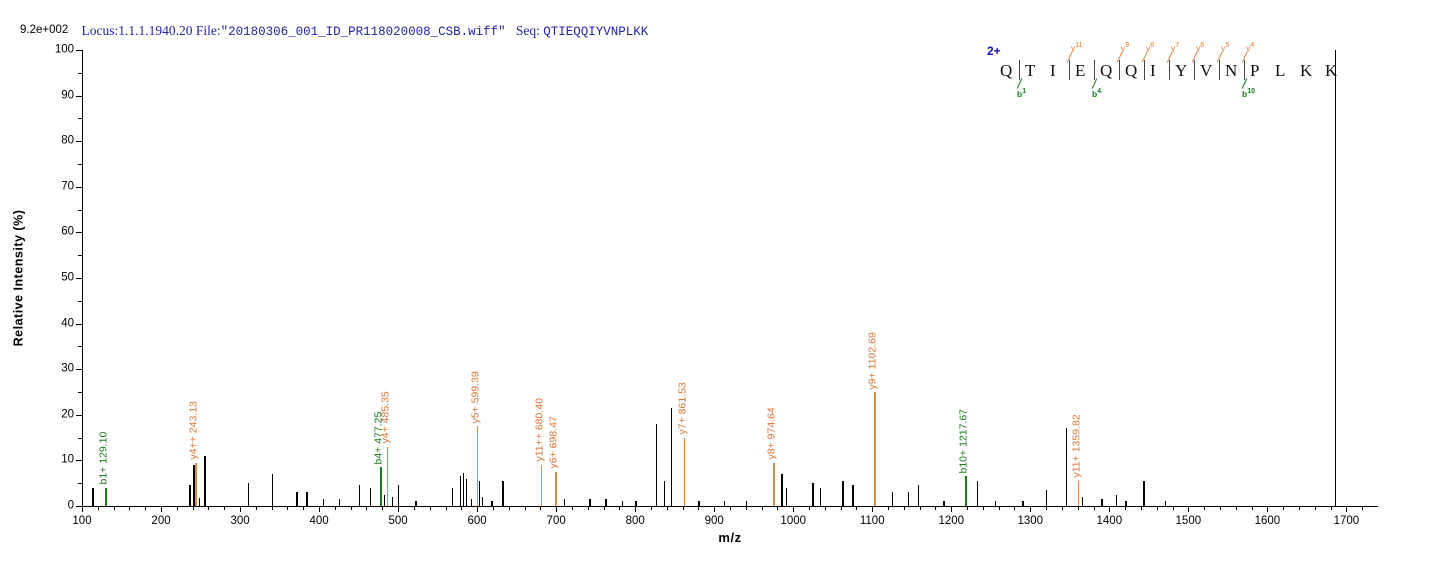 Image resolution: width=1436 pixels, height=562 pixels. I want to click on peak-label-y4pp: y4++ 243.13, so click(193, 430).